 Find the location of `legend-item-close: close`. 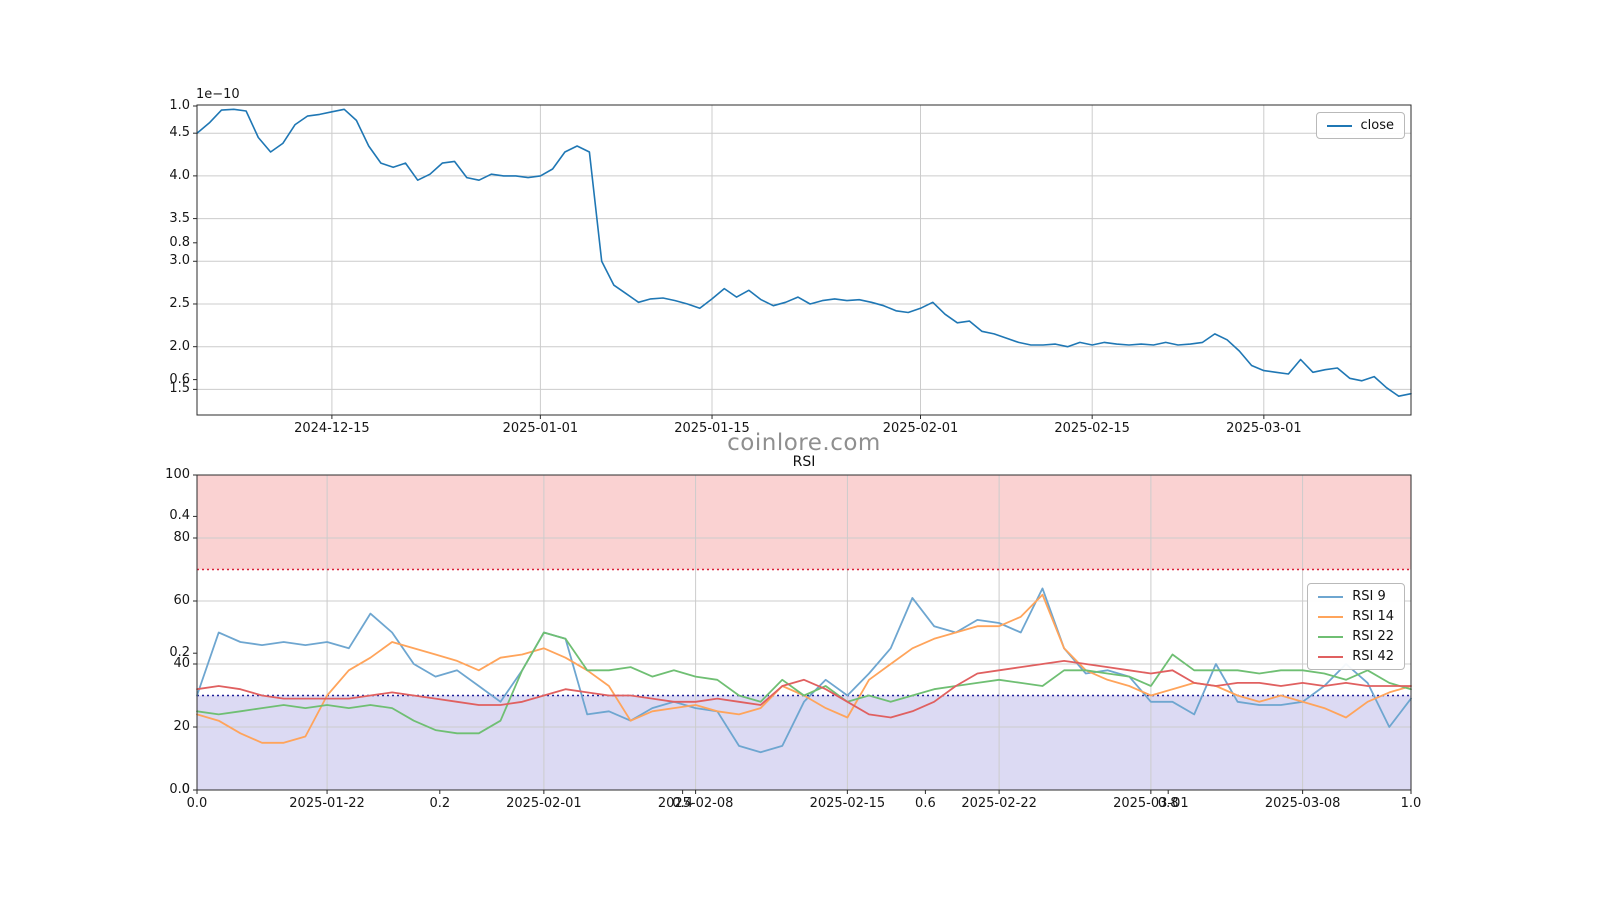

legend-item-close: close is located at coordinates (1360, 125).